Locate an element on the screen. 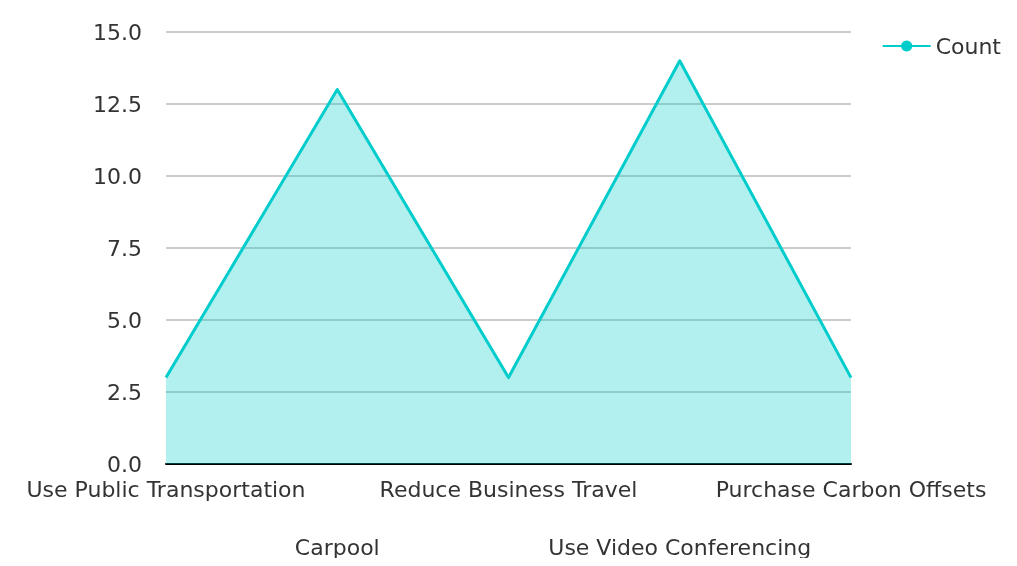  y-tick-label: 10.0 is located at coordinates (117, 176).